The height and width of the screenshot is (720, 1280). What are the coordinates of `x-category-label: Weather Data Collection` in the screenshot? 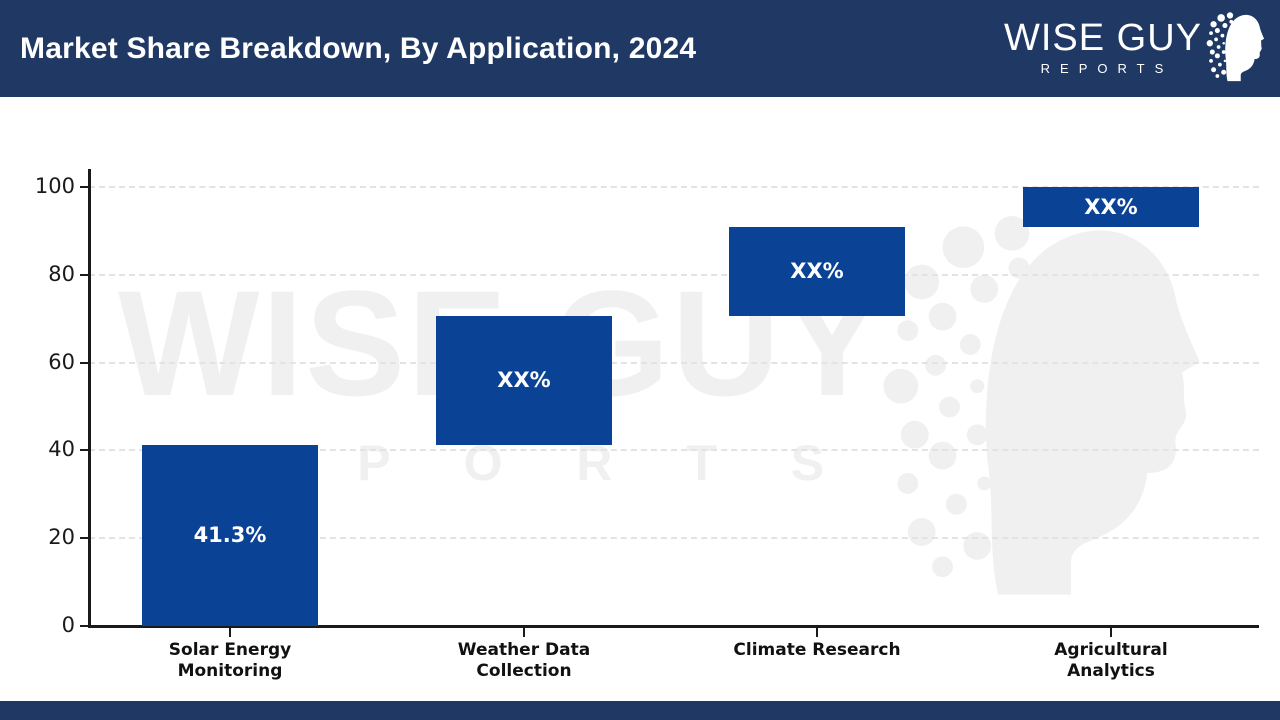 It's located at (524, 660).